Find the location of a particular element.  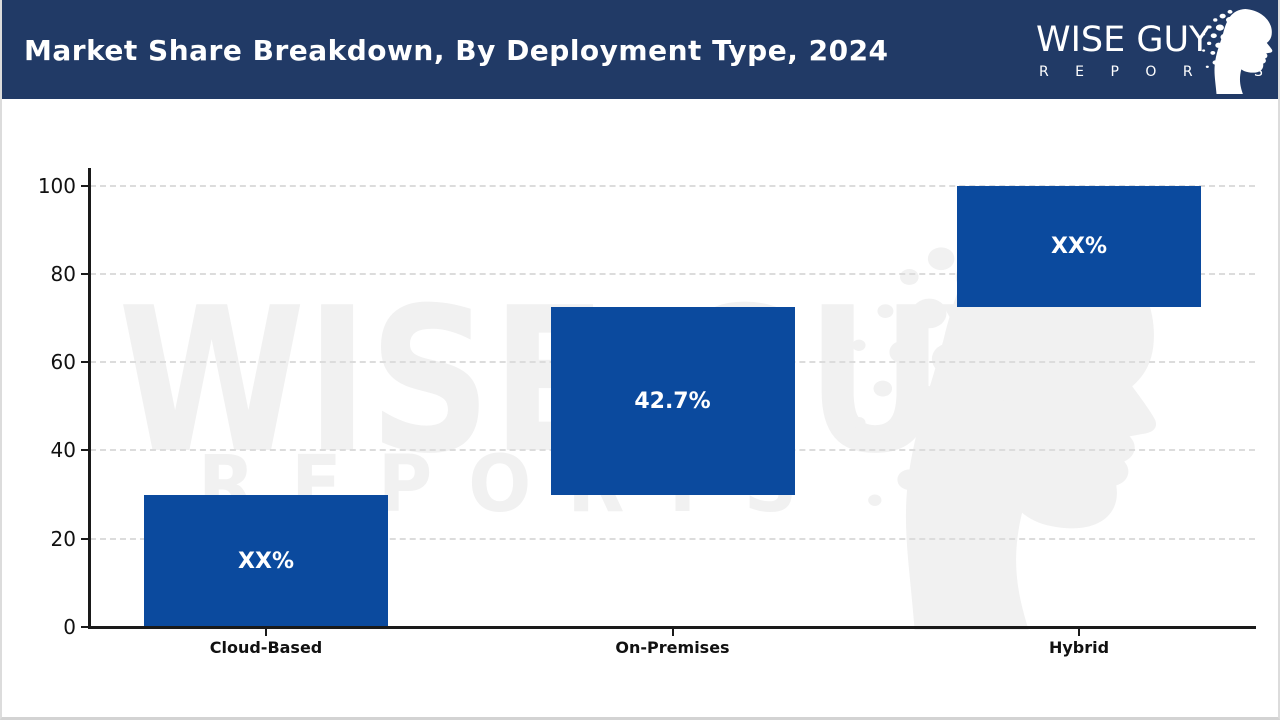

x-tick-label-on-premises: On-Premises is located at coordinates (672, 647).